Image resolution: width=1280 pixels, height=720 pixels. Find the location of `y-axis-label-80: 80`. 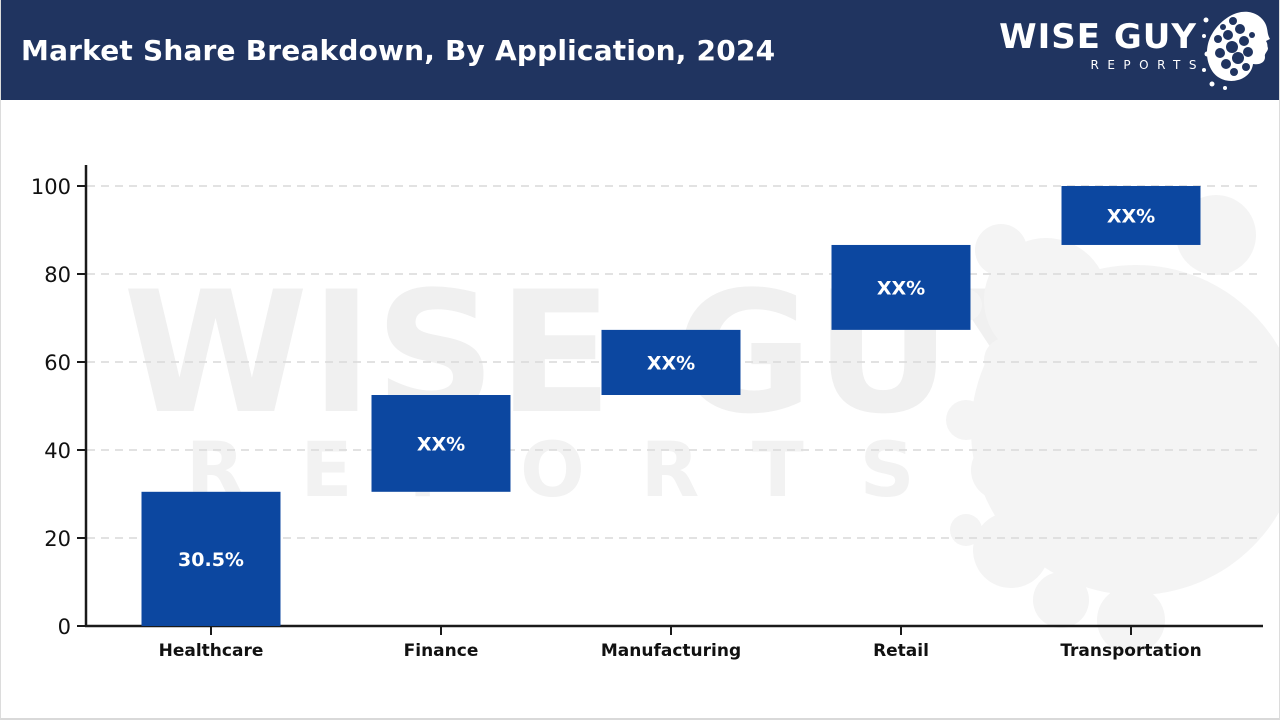

y-axis-label-80: 80 is located at coordinates (57, 275).